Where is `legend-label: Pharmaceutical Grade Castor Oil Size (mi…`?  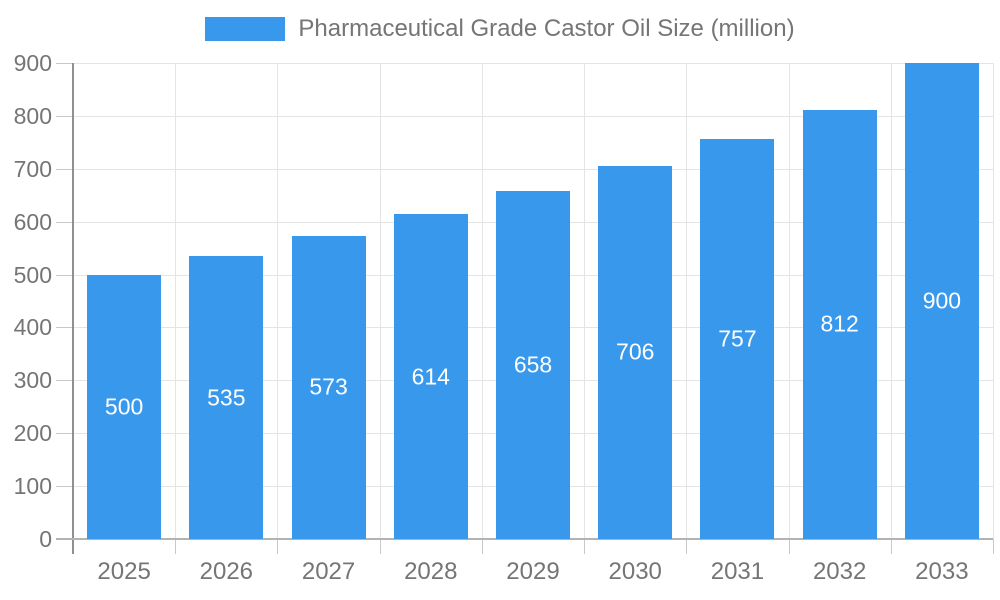
legend-label: Pharmaceutical Grade Castor Oil Size (mi… is located at coordinates (546, 28).